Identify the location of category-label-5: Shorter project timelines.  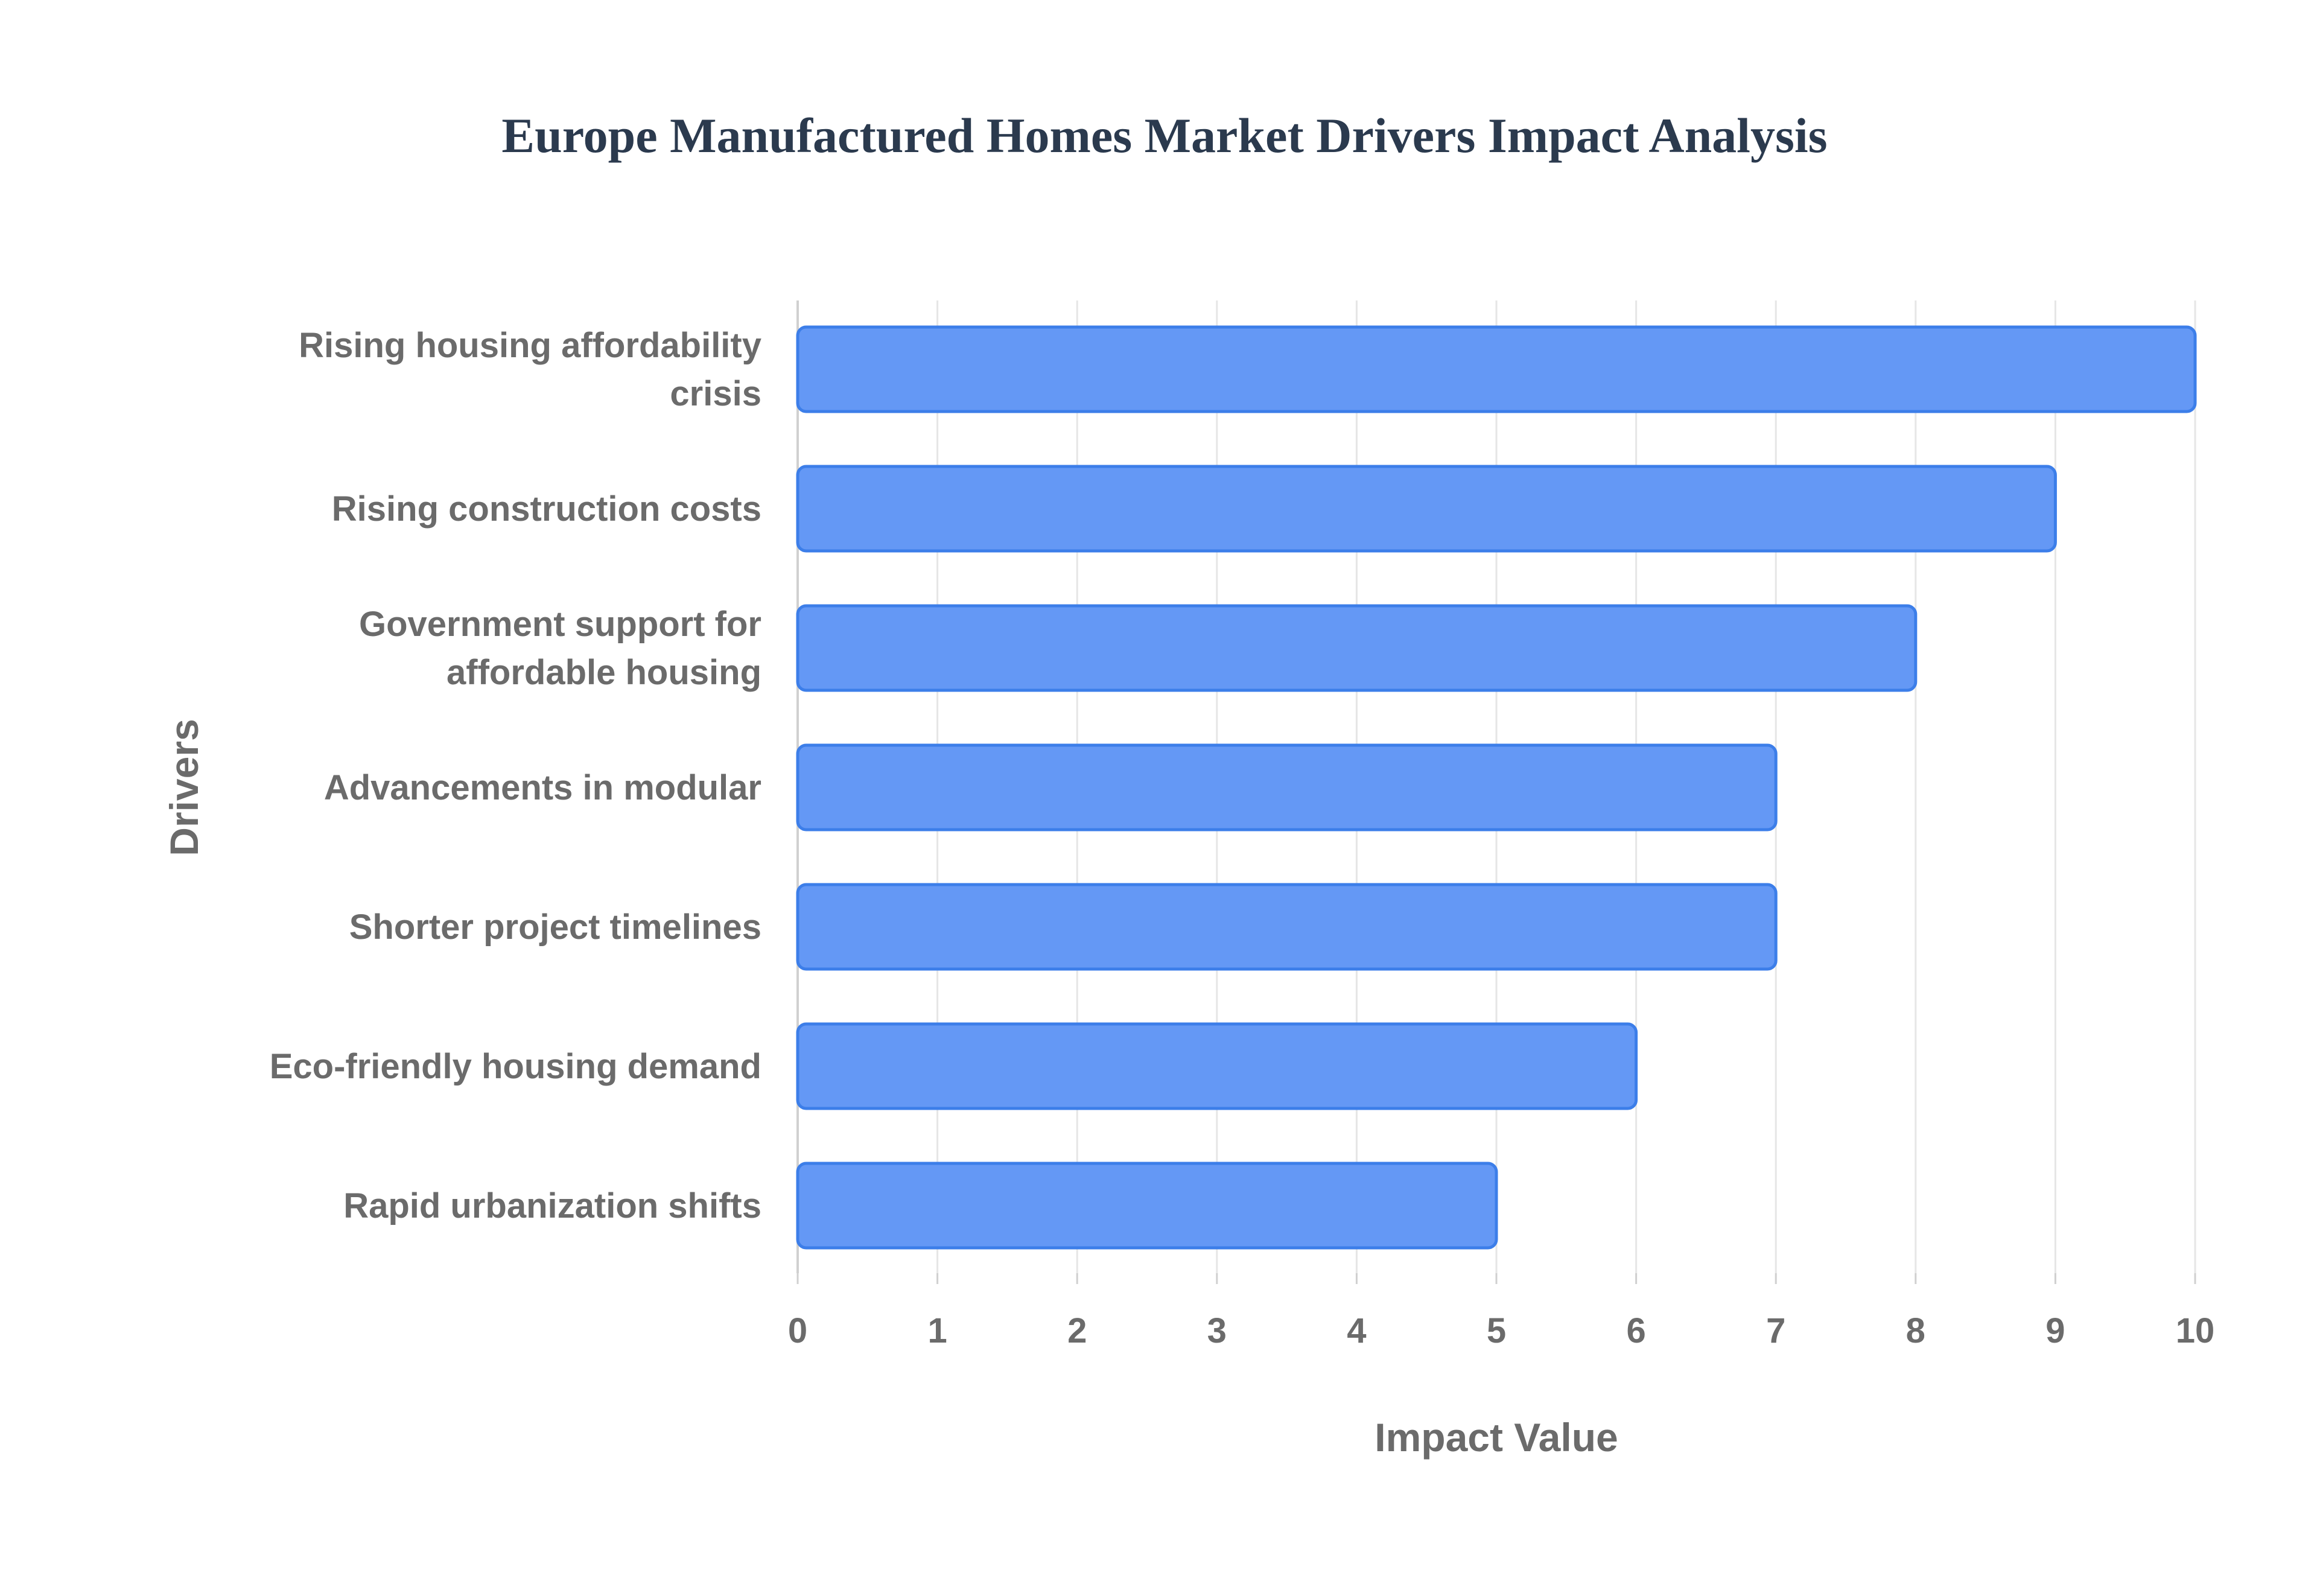
(555, 928).